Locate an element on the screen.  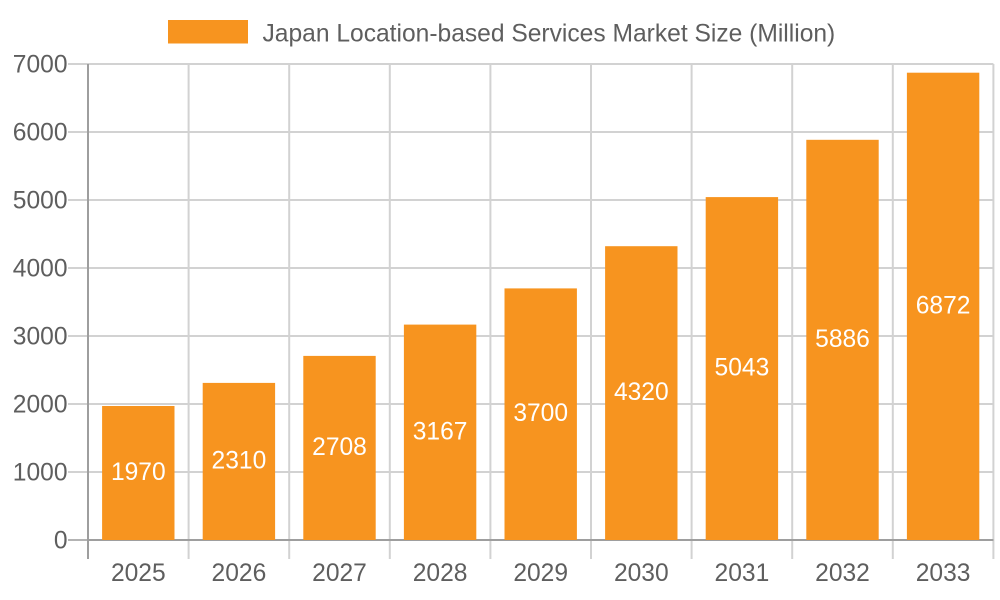
svg-text: 3000 is located at coordinates (40, 336).